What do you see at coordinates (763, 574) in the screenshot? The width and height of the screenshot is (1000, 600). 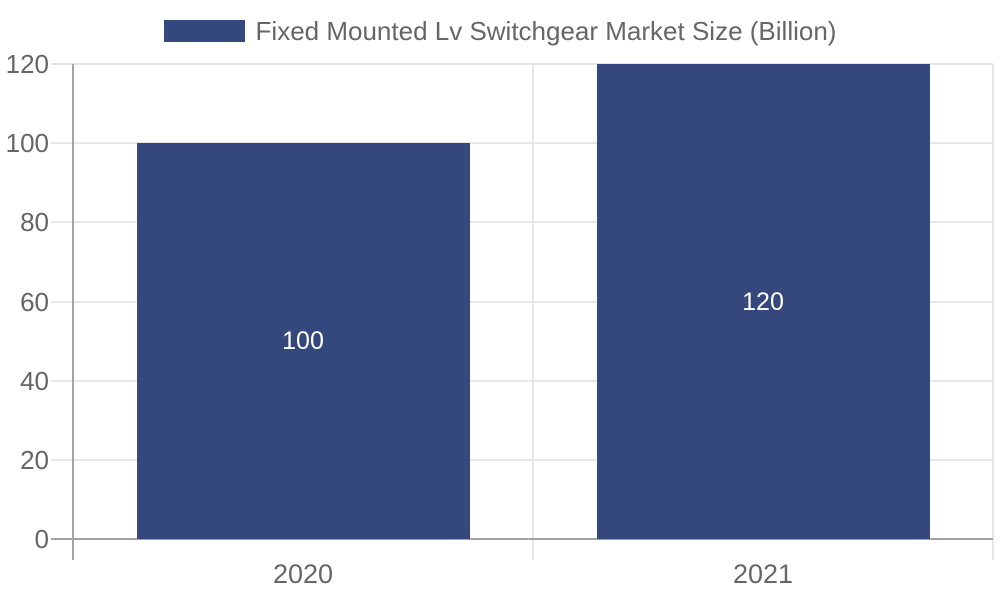 I see `x-tick-label: 2021` at bounding box center [763, 574].